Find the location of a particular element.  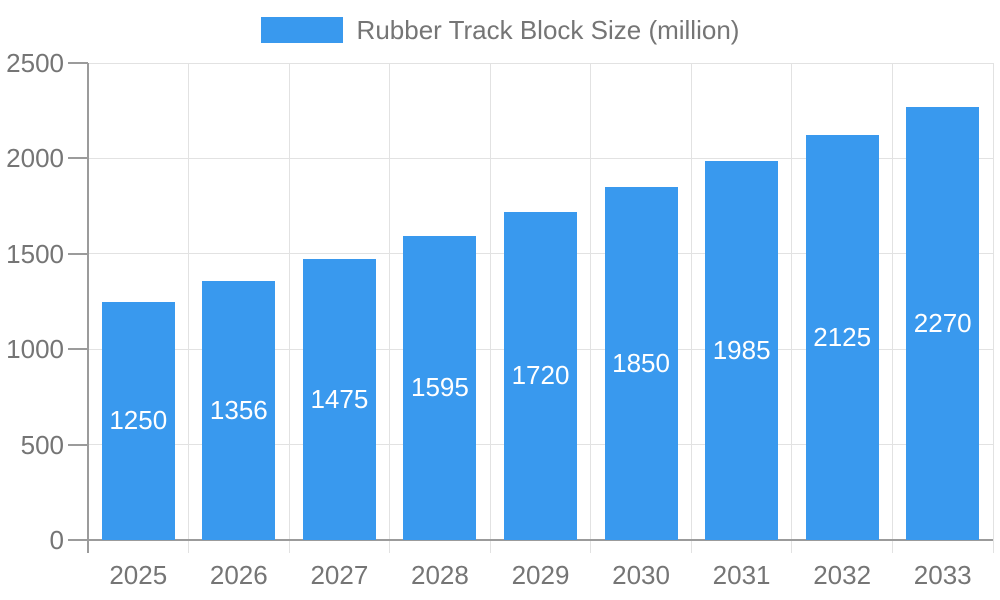

y-axis-line is located at coordinates (88, 308).